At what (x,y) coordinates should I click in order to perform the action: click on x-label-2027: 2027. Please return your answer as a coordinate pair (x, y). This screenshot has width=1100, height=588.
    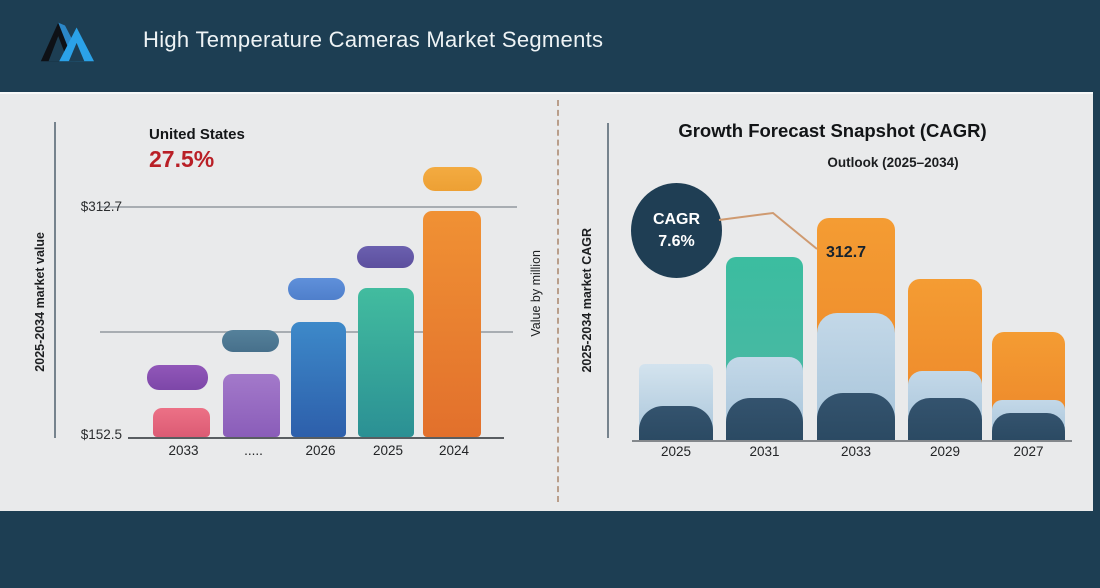
    Looking at the image, I should click on (1028, 451).